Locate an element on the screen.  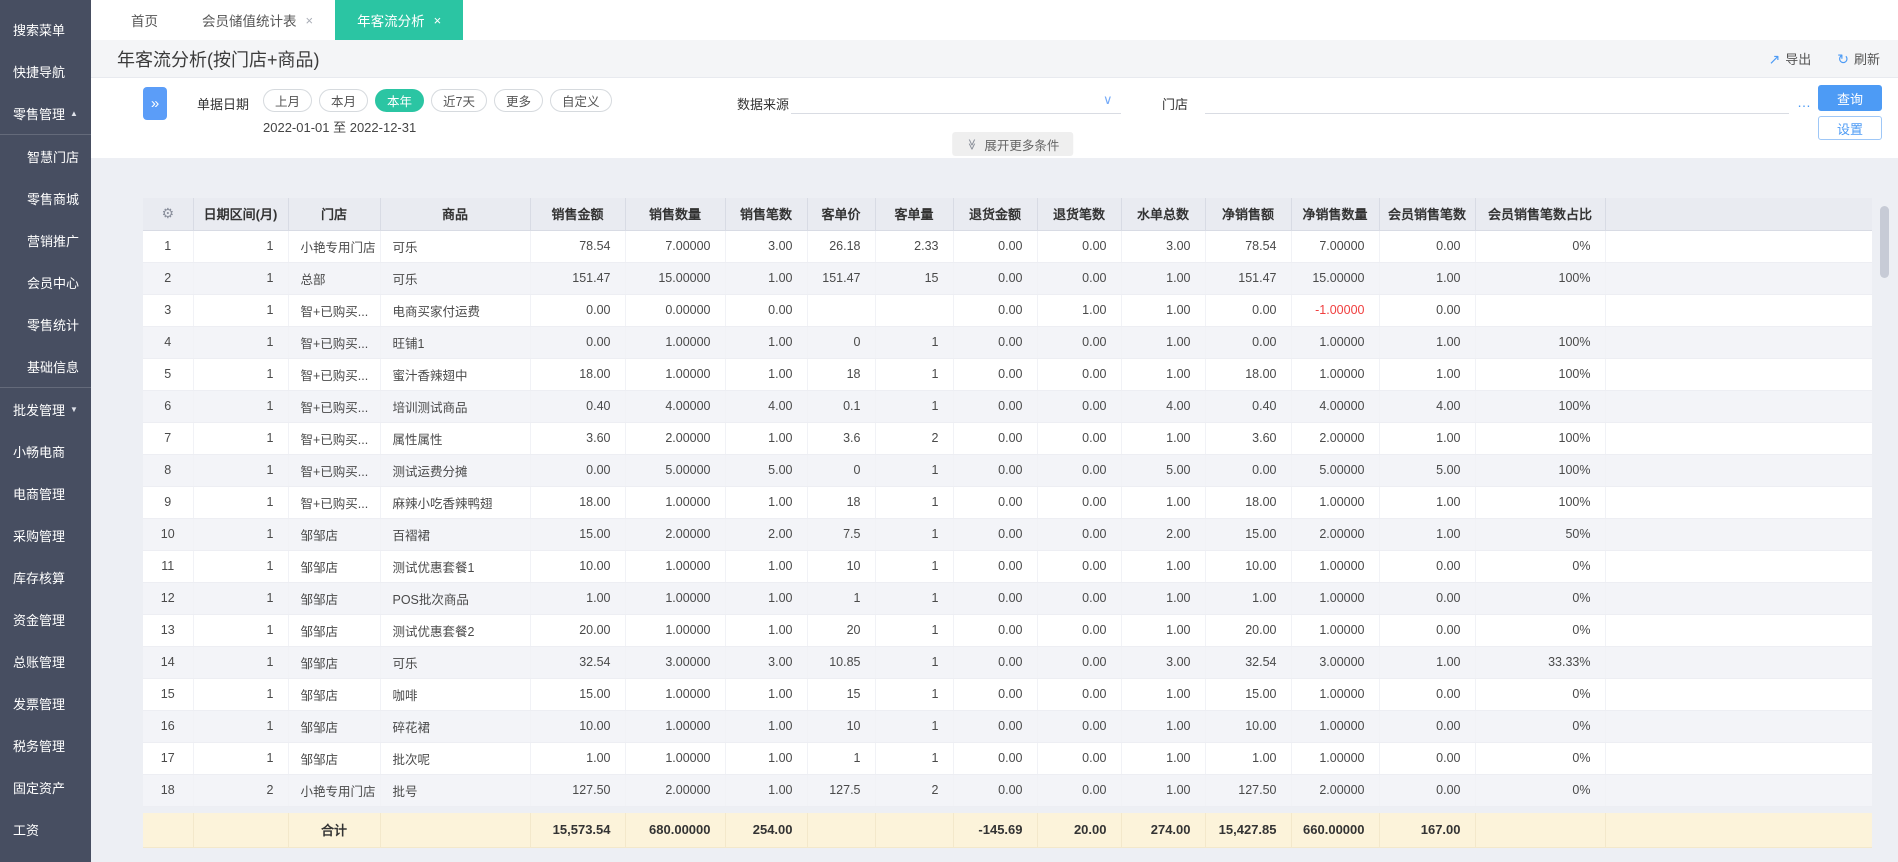
sidebar-item-批发管理: 批发管理 ▼ is located at coordinates (45, 410).